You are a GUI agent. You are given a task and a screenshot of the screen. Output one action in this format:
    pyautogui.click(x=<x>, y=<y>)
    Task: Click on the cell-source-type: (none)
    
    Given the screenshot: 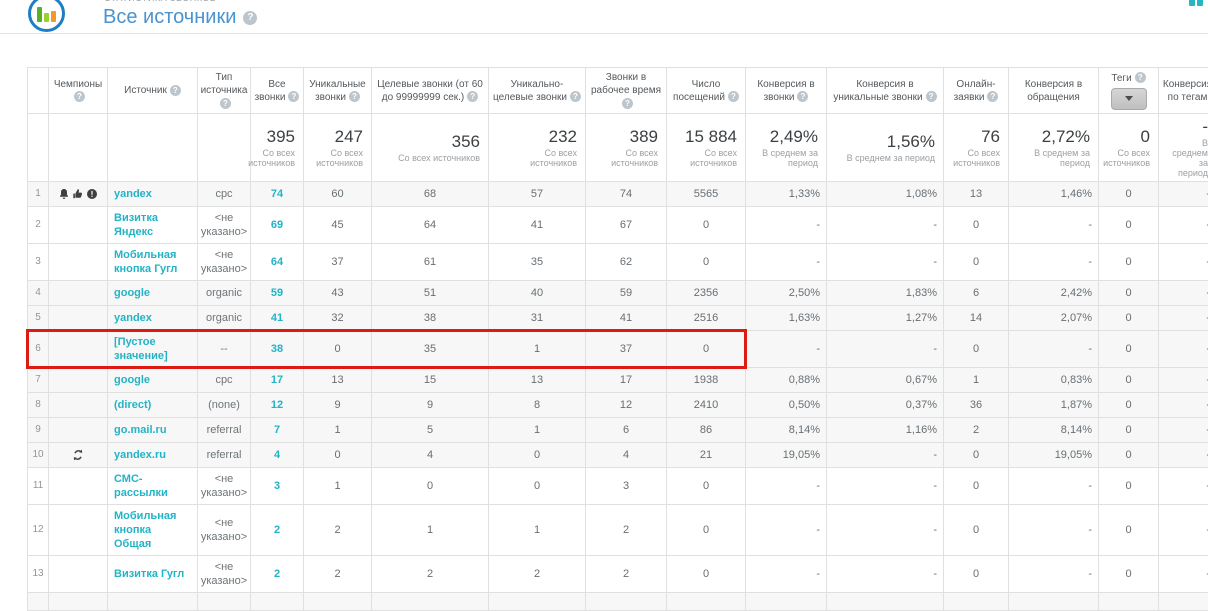 What is the action you would take?
    pyautogui.click(x=224, y=405)
    